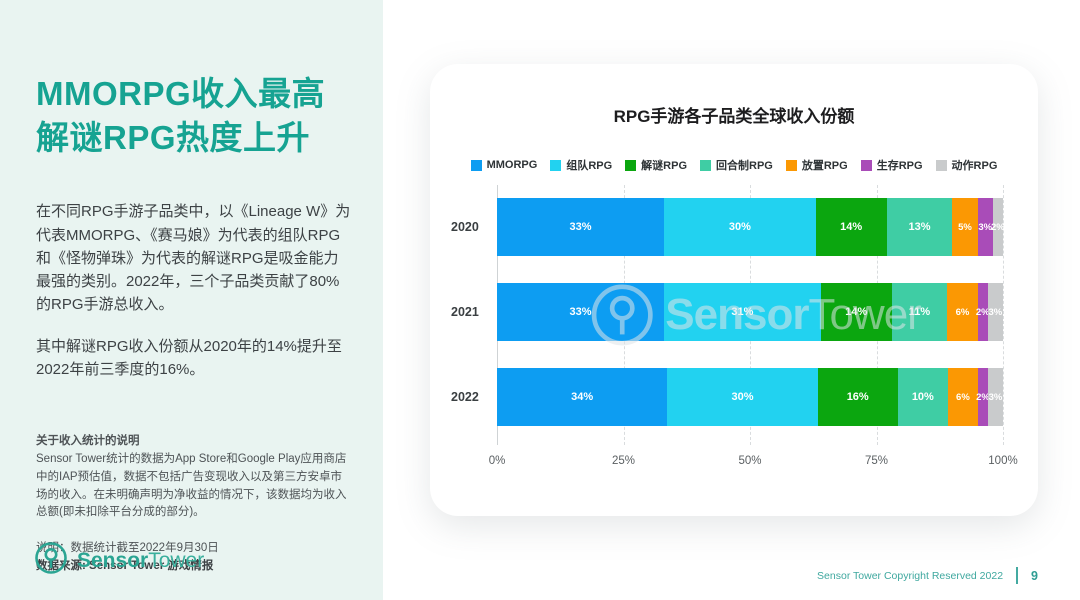  What do you see at coordinates (910, 575) in the screenshot?
I see `copyright-text: Sensor Tower Copyright Reserved 2022` at bounding box center [910, 575].